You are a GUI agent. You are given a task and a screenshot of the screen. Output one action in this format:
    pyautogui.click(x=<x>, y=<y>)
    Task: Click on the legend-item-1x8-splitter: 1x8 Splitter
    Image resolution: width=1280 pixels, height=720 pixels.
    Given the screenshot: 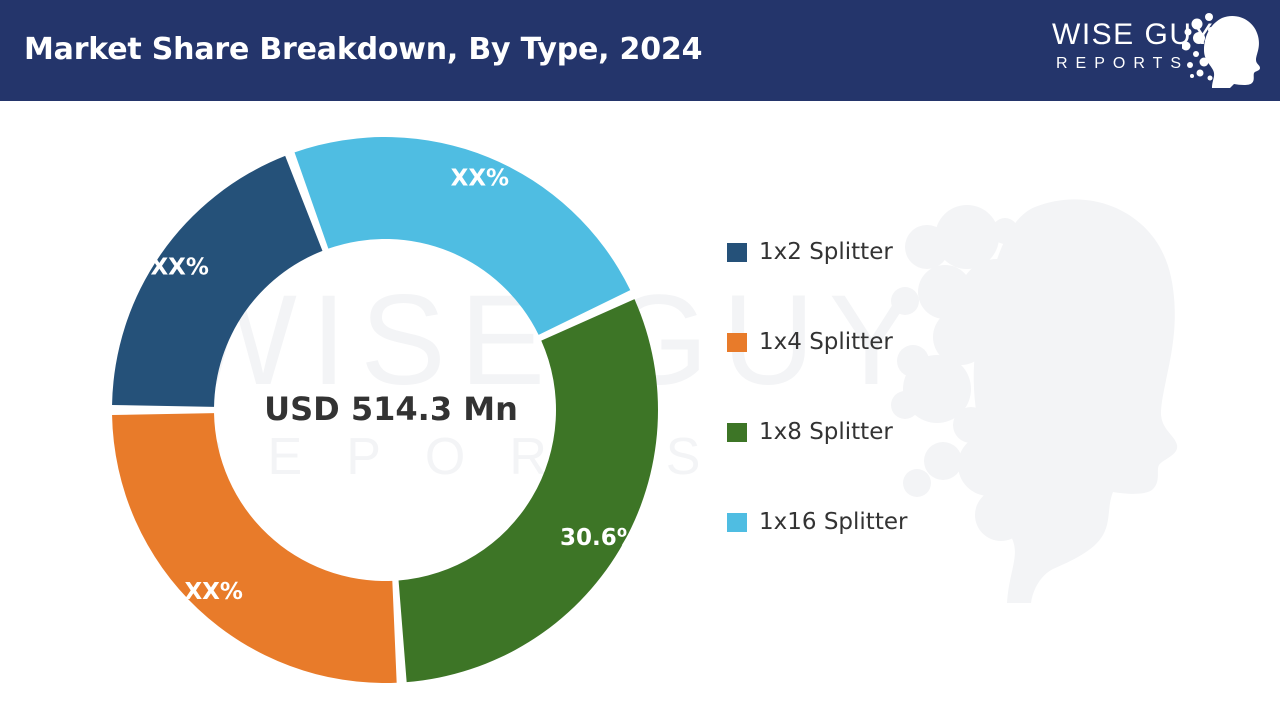 What is the action you would take?
    pyautogui.click(x=817, y=431)
    